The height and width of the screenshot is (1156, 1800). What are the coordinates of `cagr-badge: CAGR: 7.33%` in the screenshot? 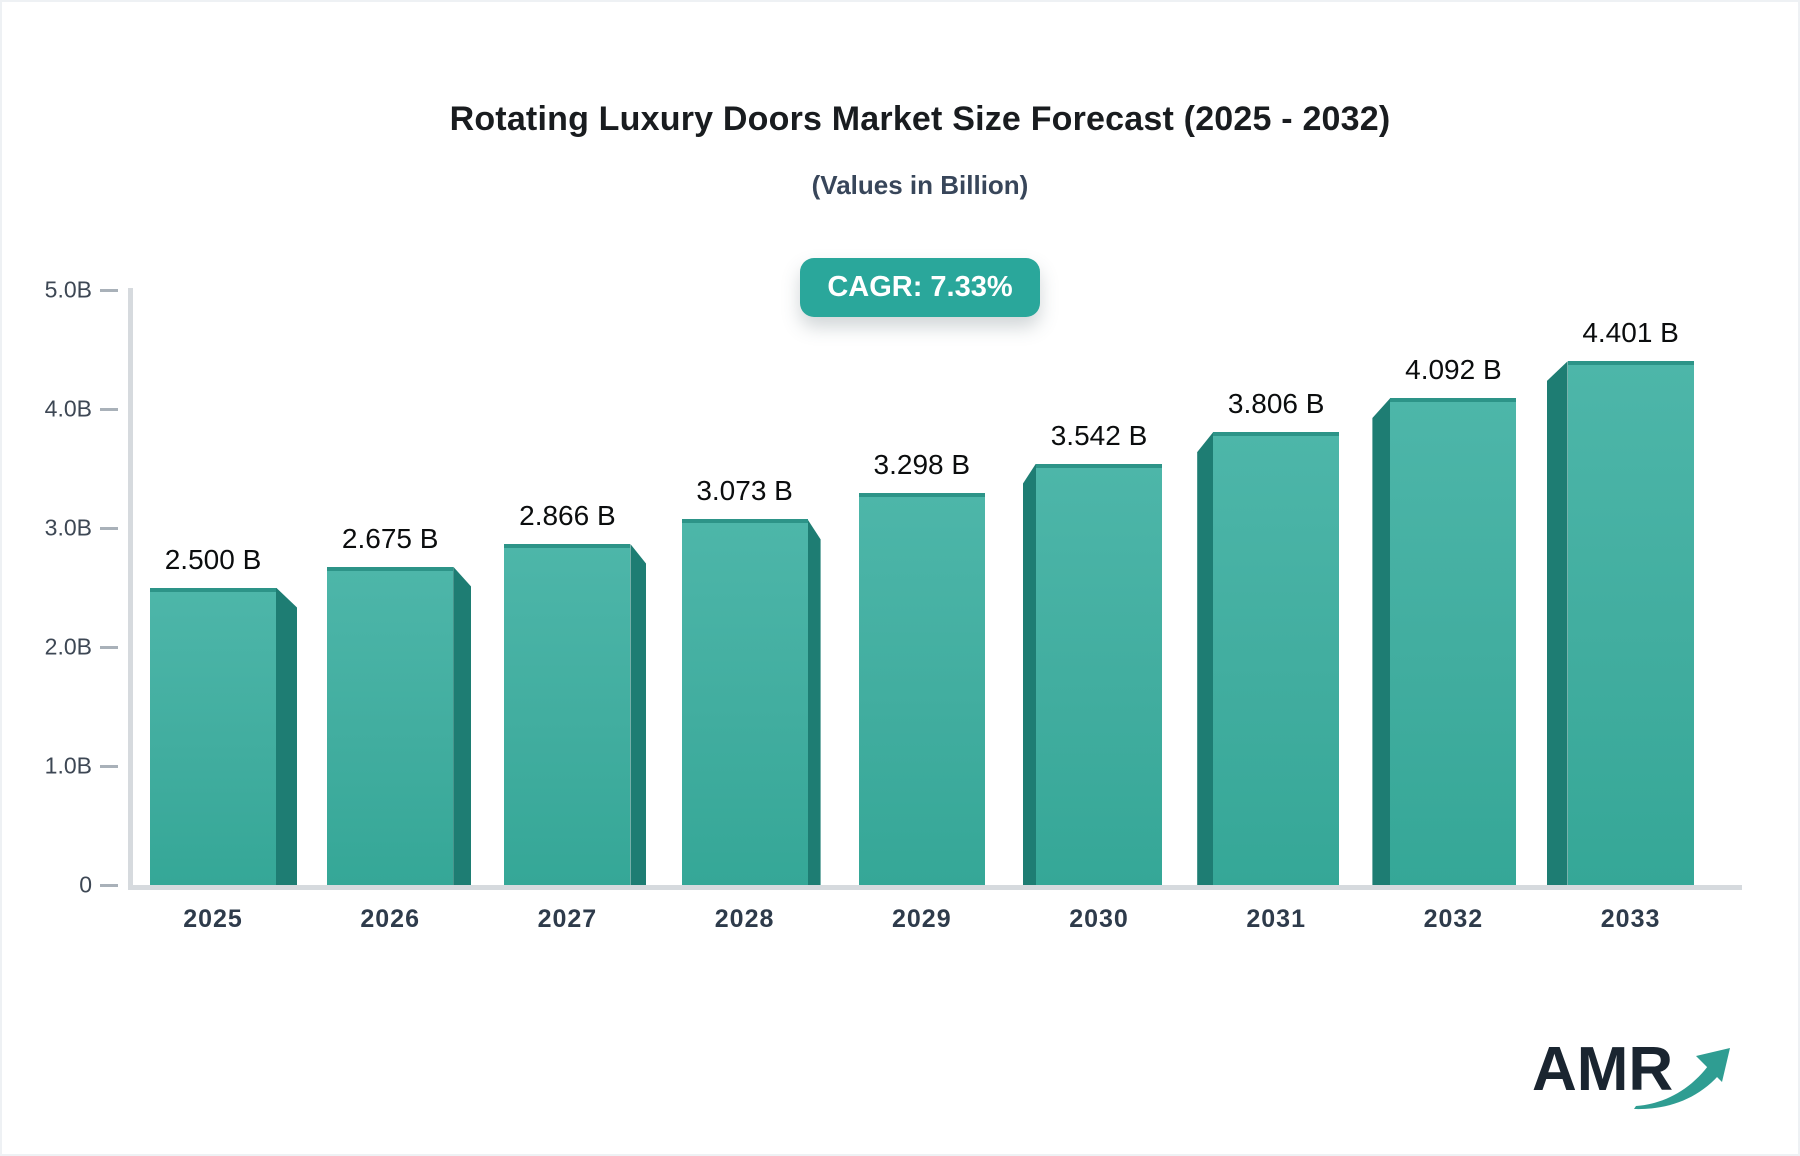 It's located at (920, 287).